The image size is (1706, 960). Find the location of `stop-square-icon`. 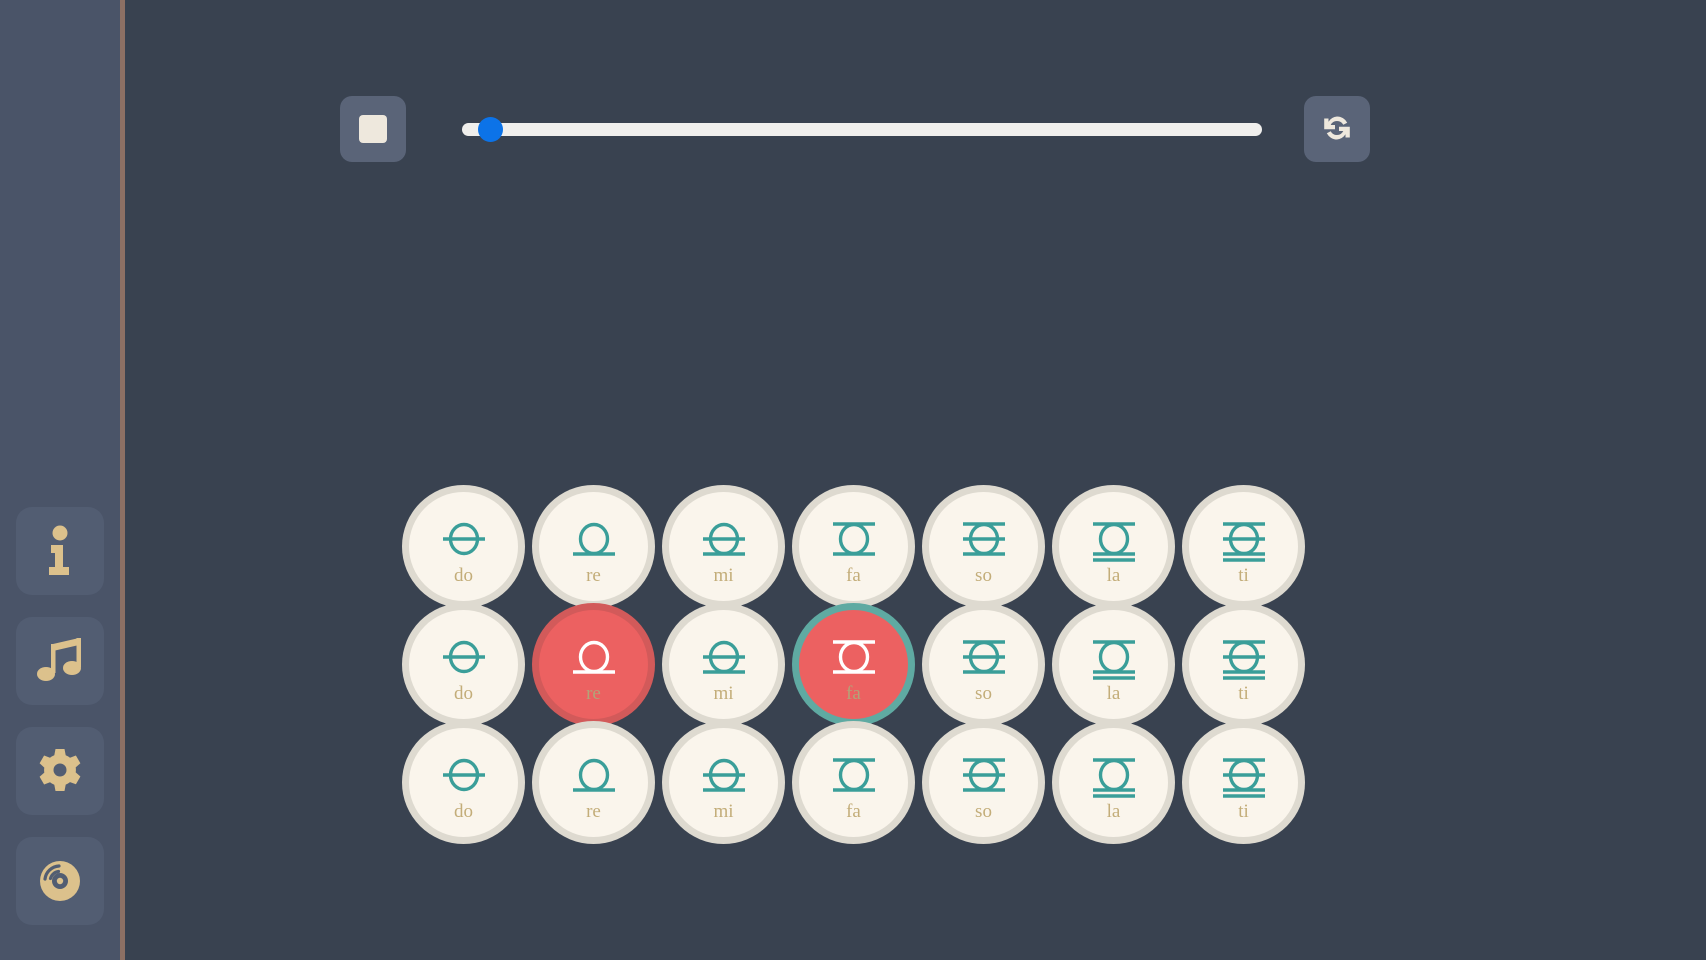

stop-square-icon is located at coordinates (373, 129).